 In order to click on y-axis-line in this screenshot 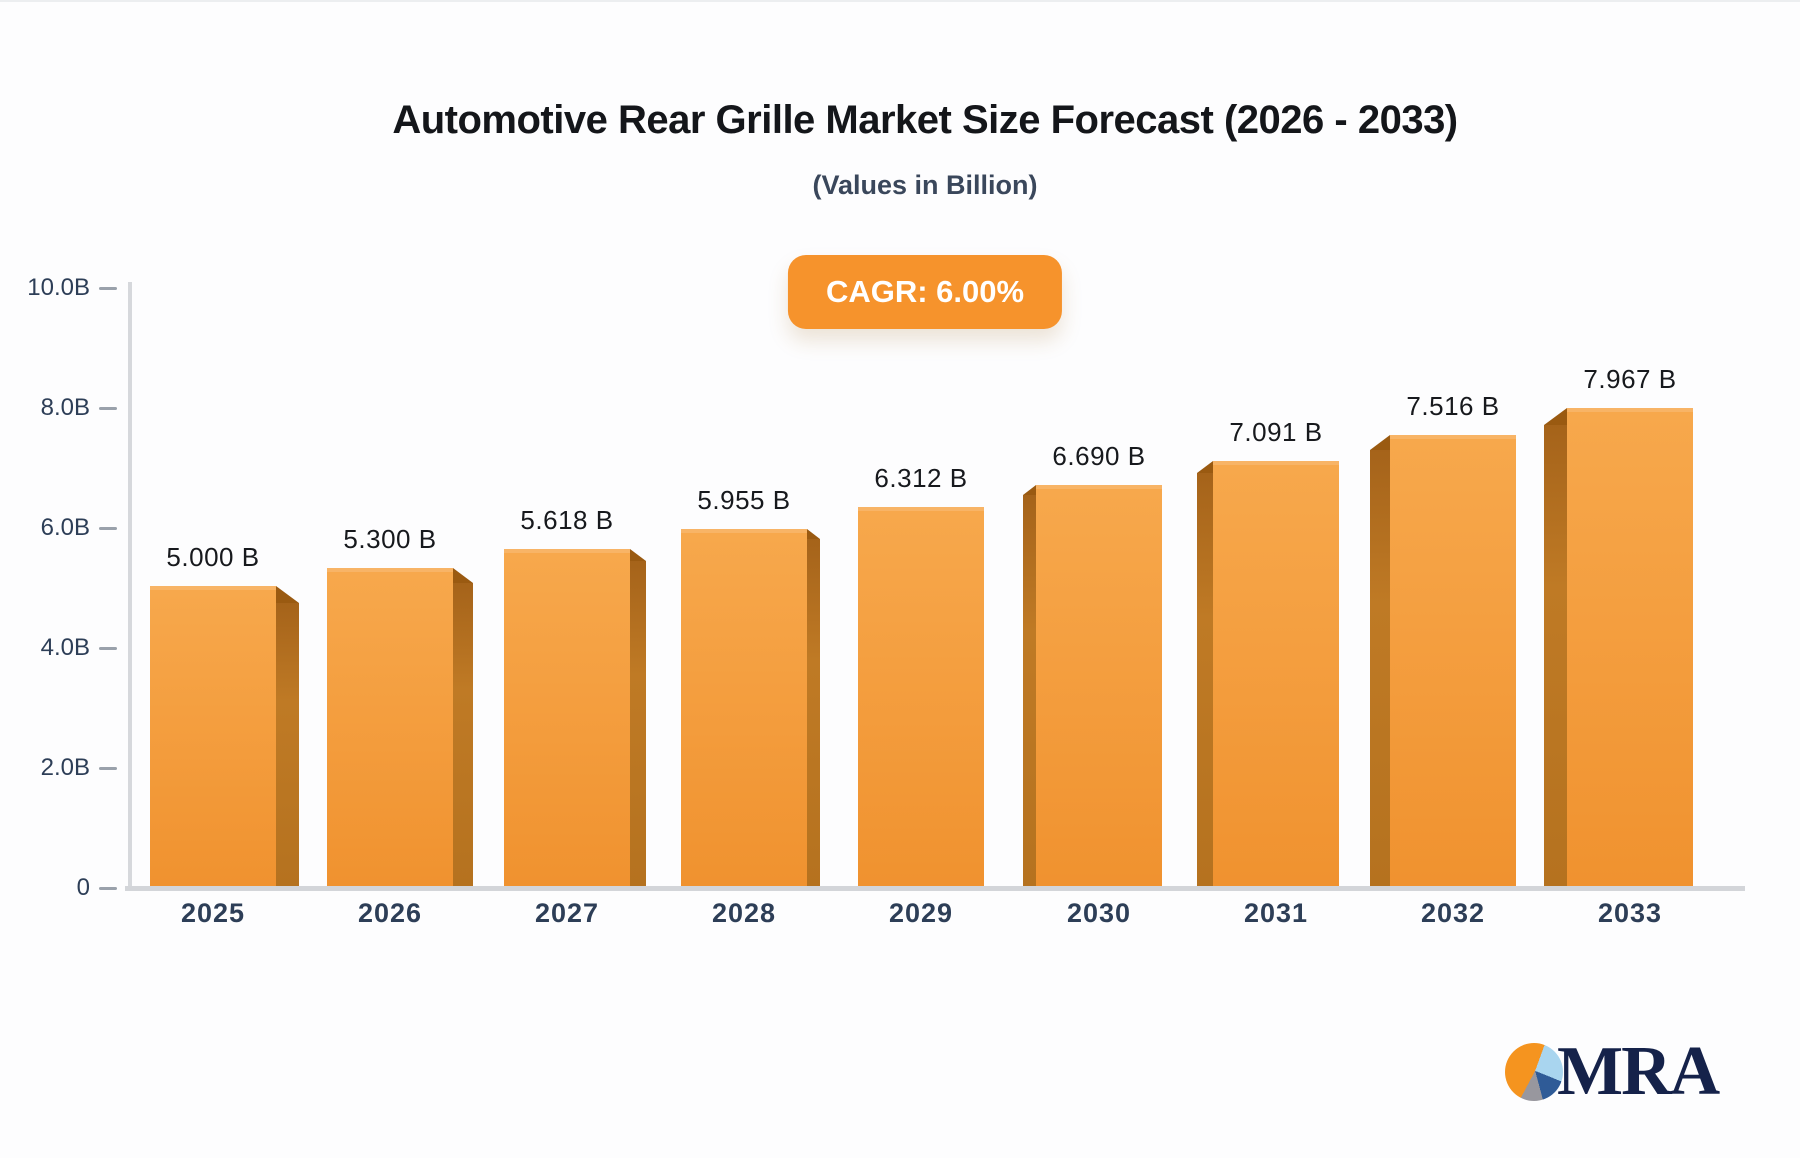, I will do `click(130, 586)`.